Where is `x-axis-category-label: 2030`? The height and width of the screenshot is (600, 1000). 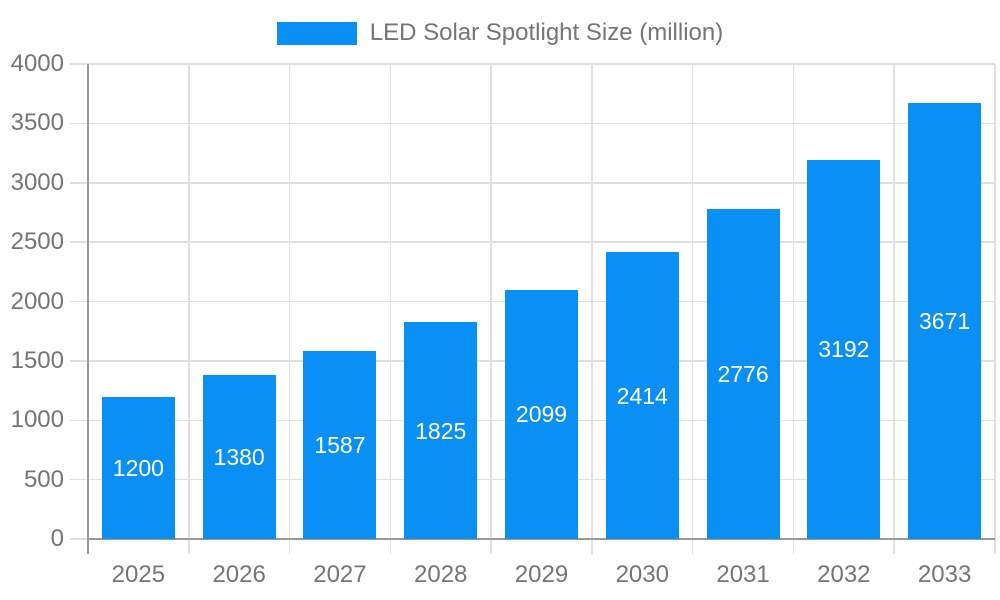 x-axis-category-label: 2030 is located at coordinates (642, 574).